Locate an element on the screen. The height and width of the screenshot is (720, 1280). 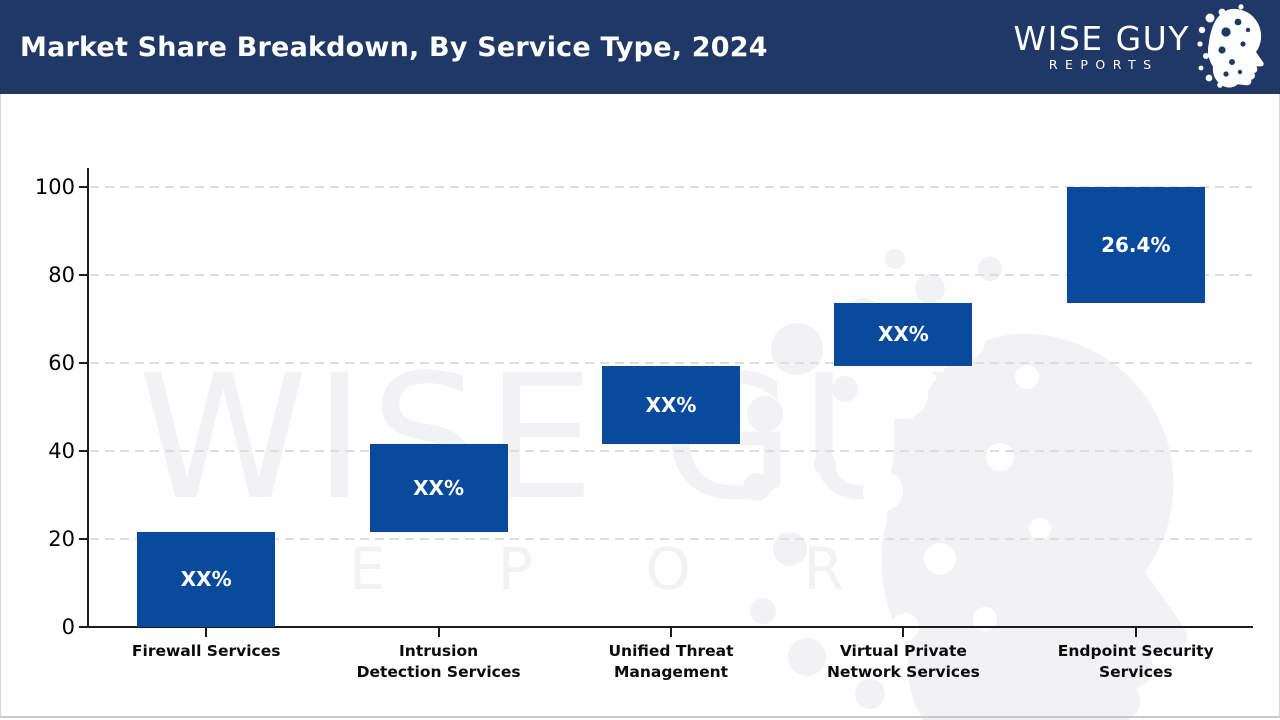
bar-2: XX% is located at coordinates (438, 487).